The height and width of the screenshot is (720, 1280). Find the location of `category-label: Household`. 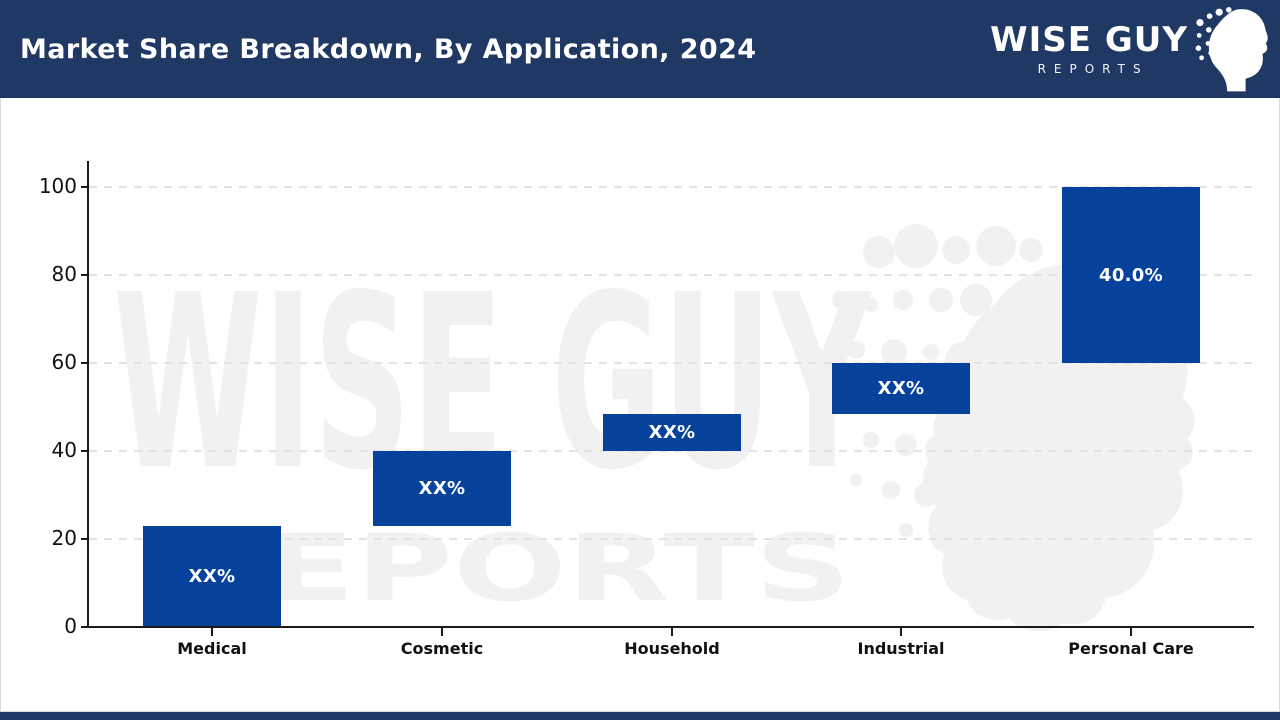

category-label: Household is located at coordinates (672, 648).